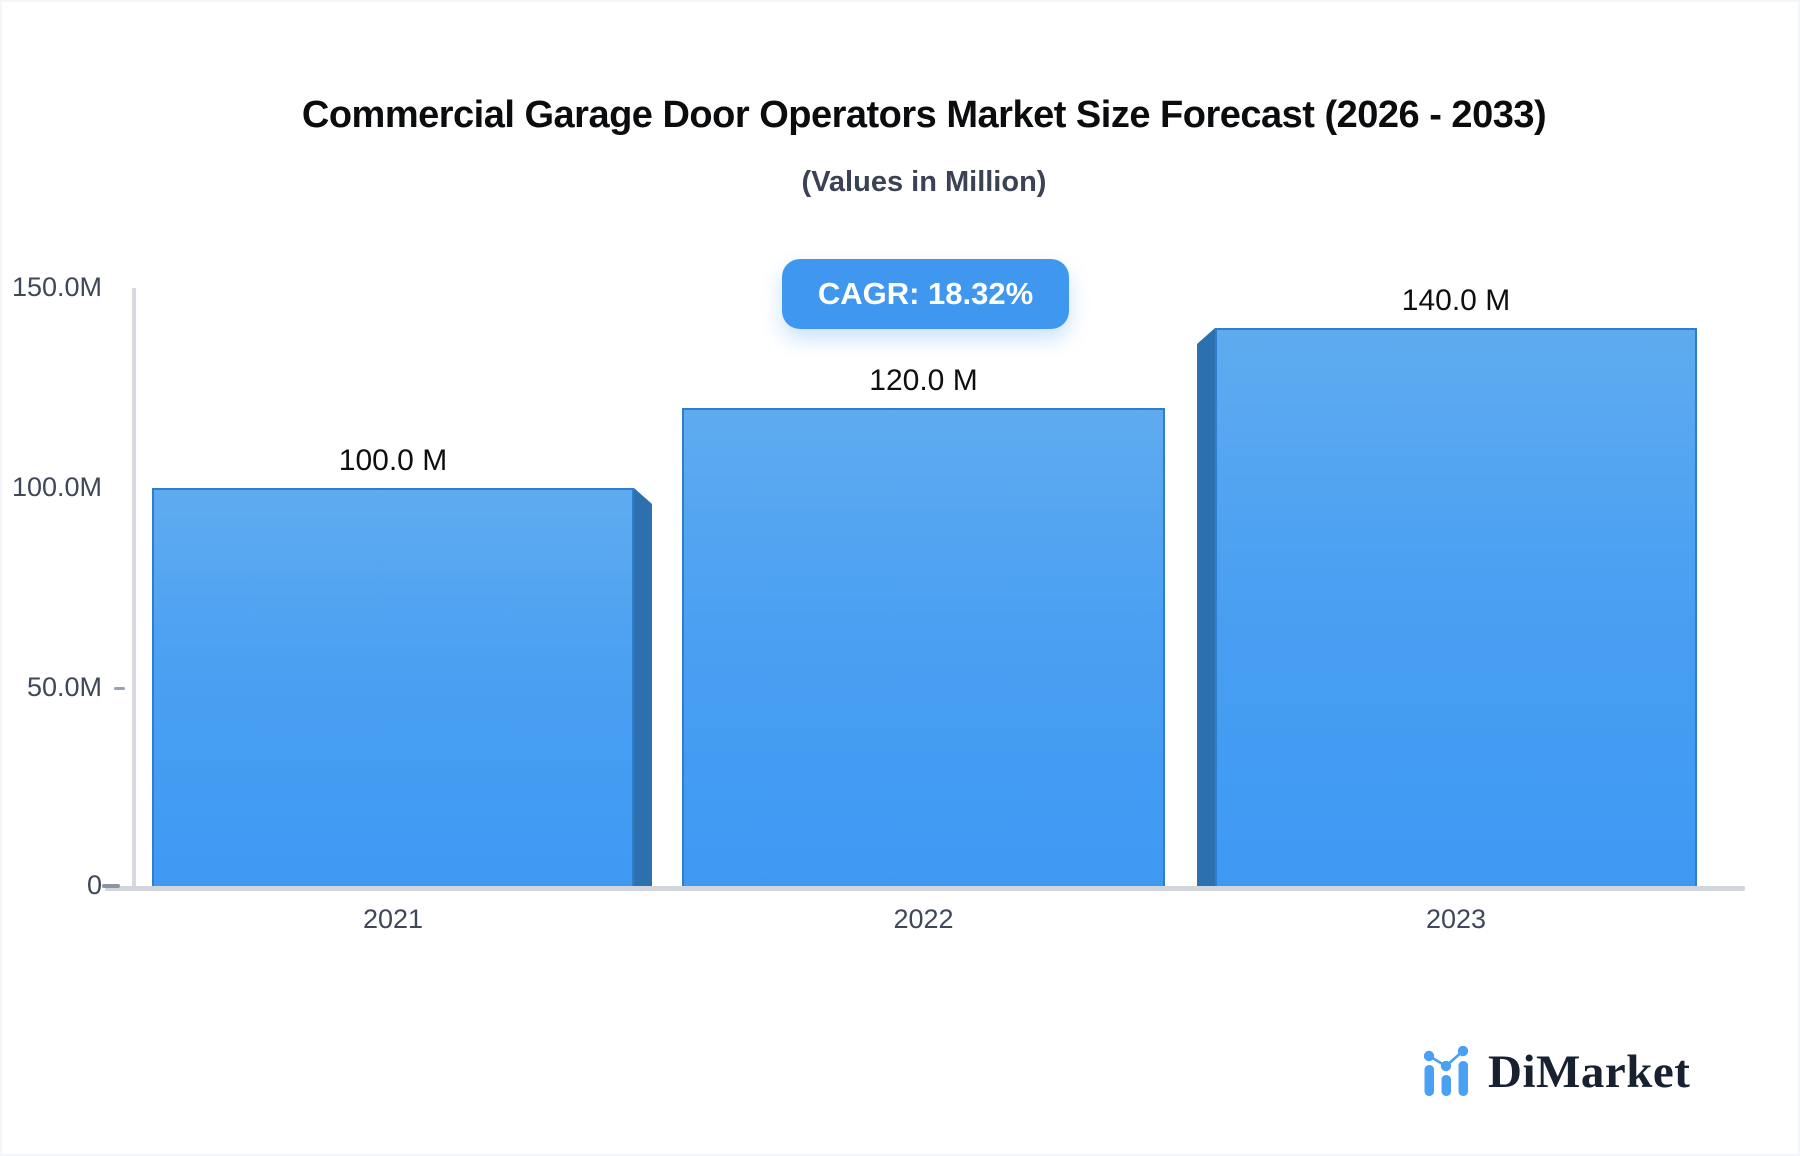  What do you see at coordinates (925, 888) in the screenshot?
I see `x-axis-line` at bounding box center [925, 888].